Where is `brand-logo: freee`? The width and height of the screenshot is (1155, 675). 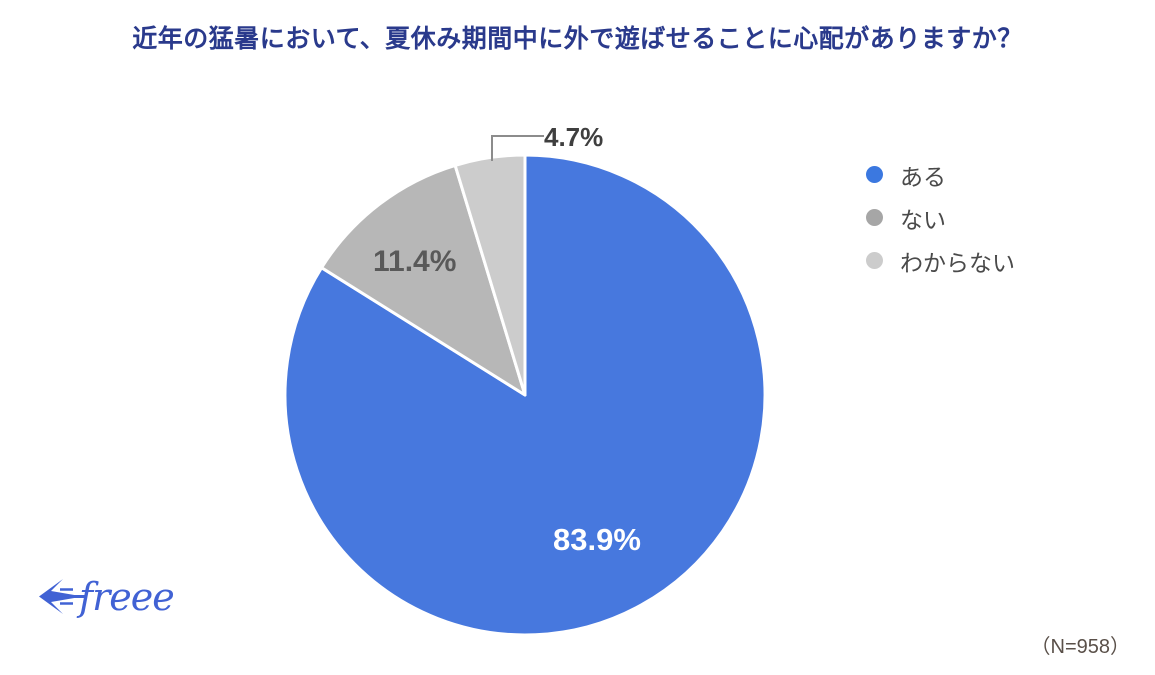
brand-logo: freee is located at coordinates (104, 597).